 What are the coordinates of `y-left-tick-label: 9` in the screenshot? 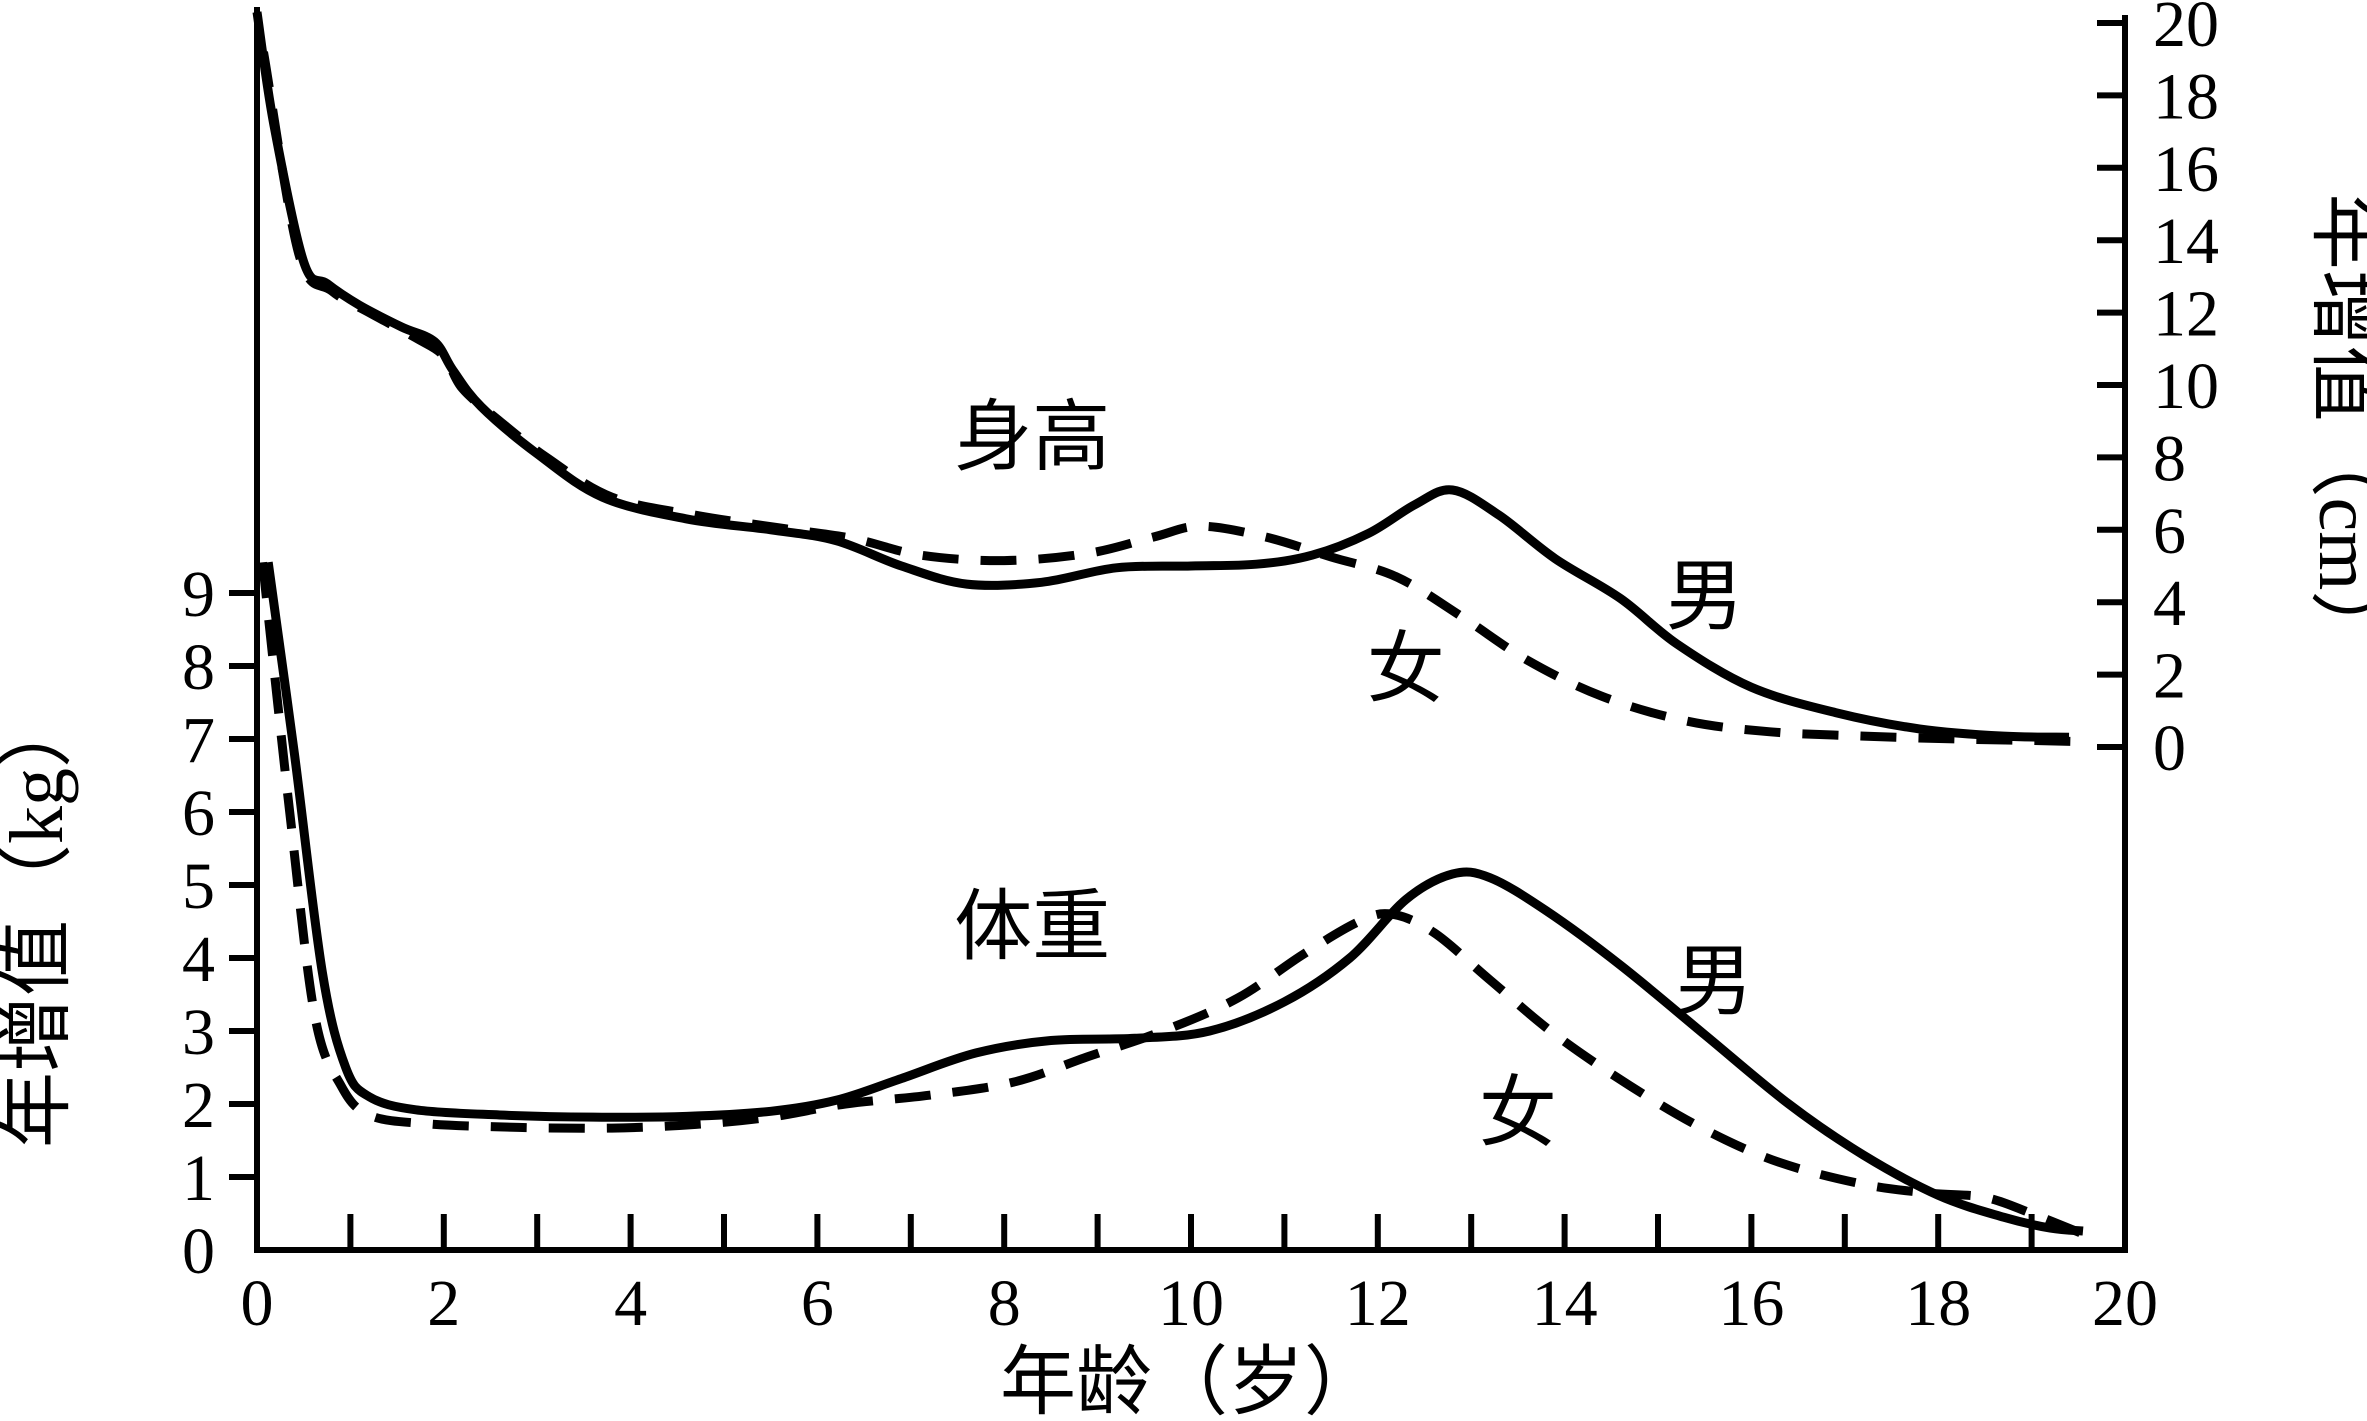 It's located at (198, 594).